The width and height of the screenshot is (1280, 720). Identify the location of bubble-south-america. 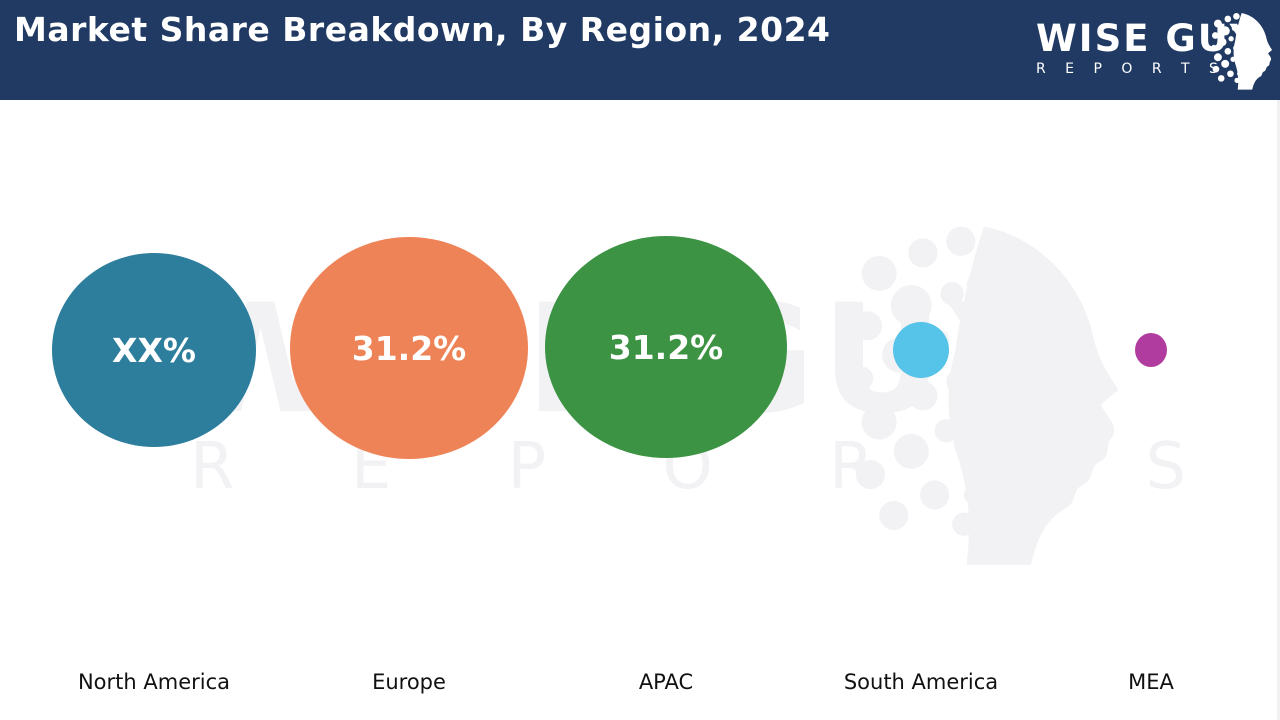
(921, 350).